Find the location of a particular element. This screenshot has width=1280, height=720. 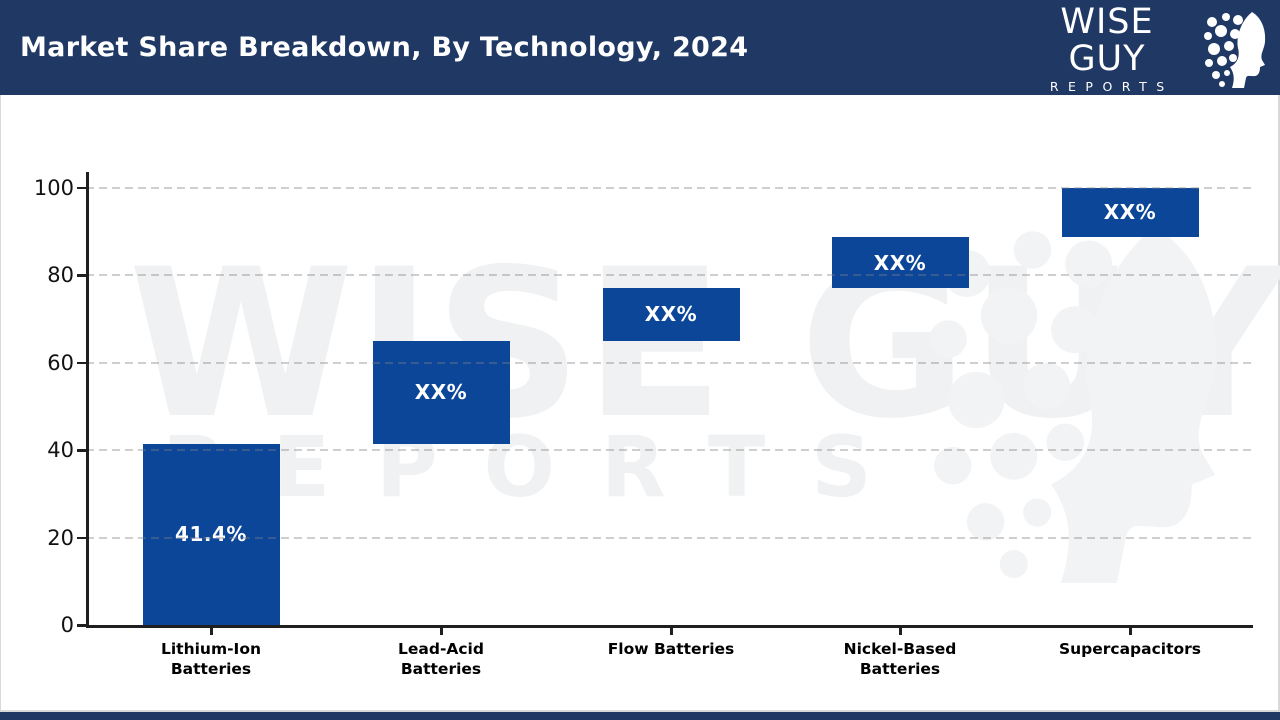

y-tick-label-80: 80 is located at coordinates (60, 275).